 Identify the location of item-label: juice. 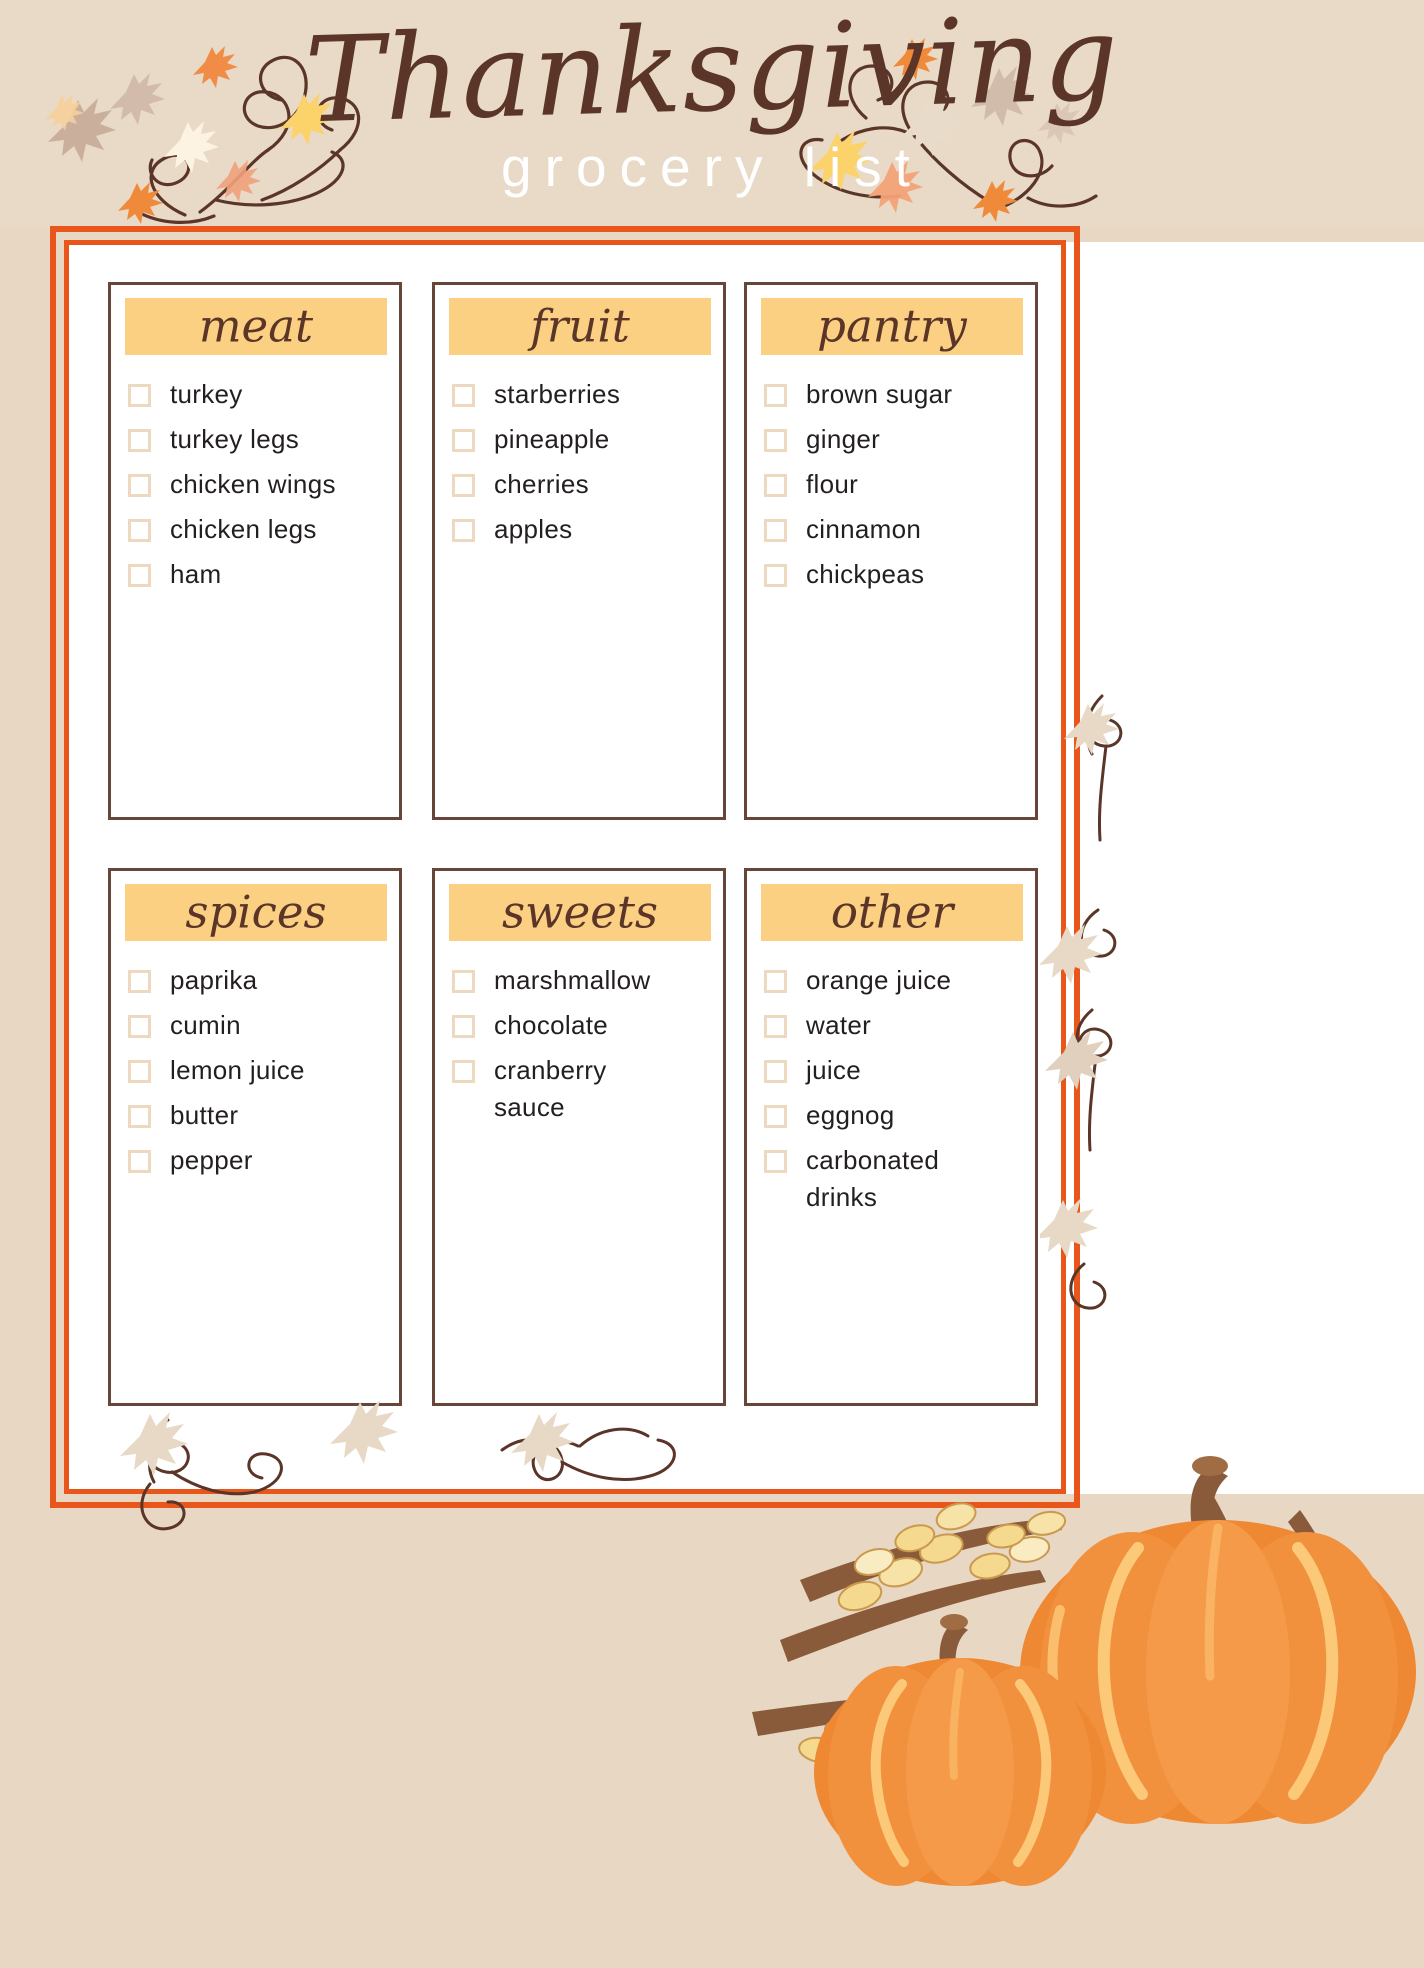
(833, 1070).